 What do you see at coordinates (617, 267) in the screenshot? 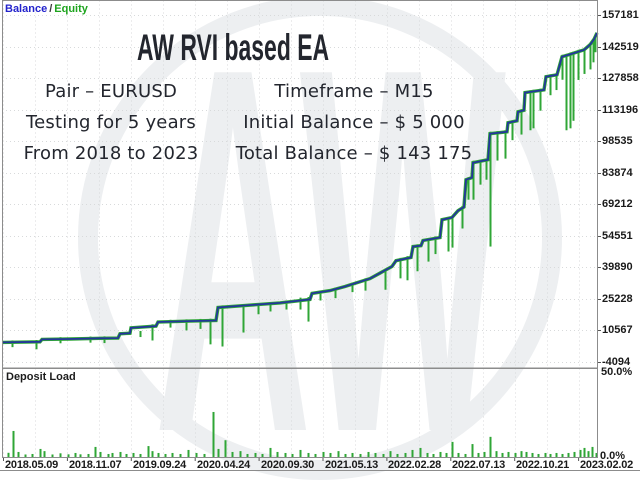
I see `y-axis-label: 39890` at bounding box center [617, 267].